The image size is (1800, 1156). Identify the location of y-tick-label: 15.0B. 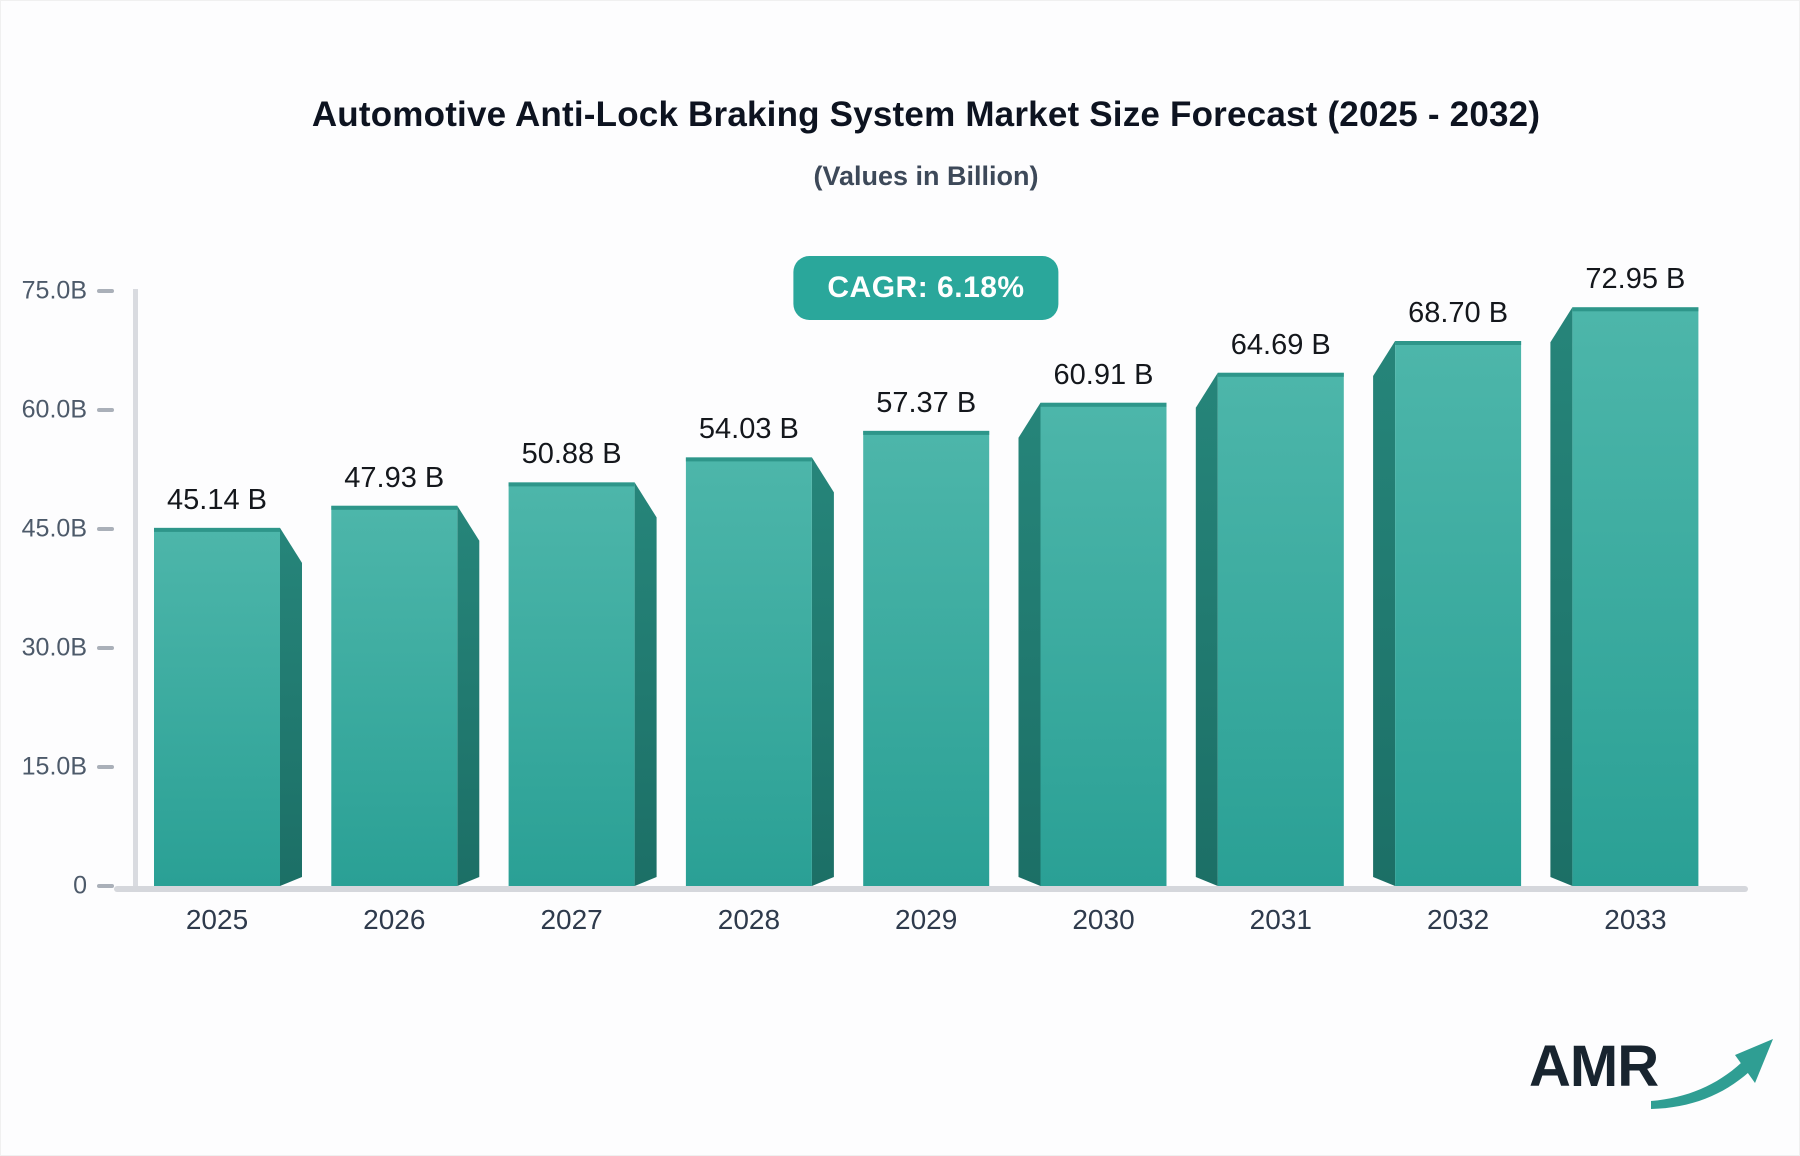
(54, 766).